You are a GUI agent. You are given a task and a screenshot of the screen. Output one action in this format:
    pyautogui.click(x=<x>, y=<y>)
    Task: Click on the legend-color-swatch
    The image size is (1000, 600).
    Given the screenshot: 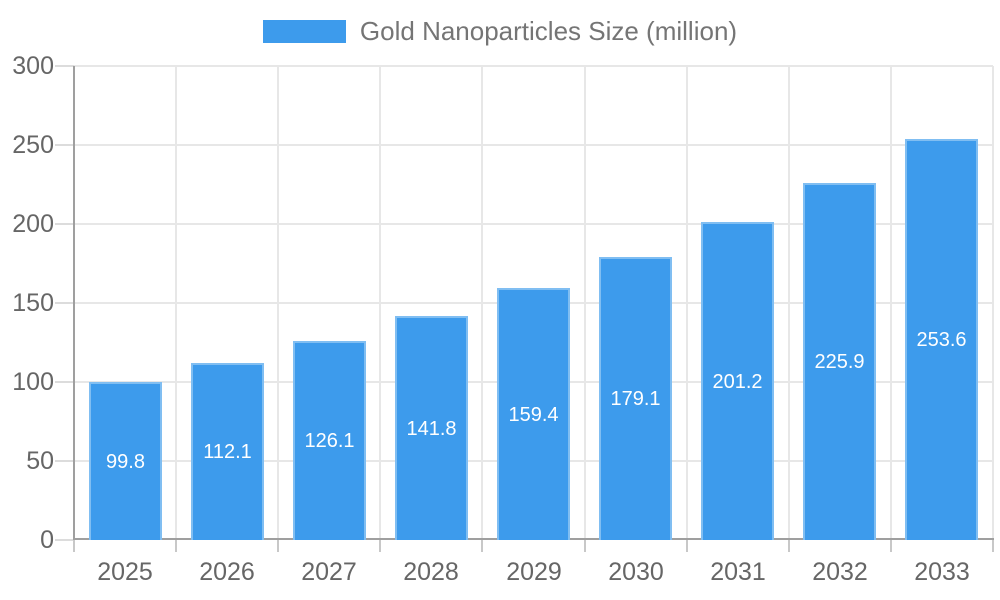 What is the action you would take?
    pyautogui.click(x=304, y=31)
    